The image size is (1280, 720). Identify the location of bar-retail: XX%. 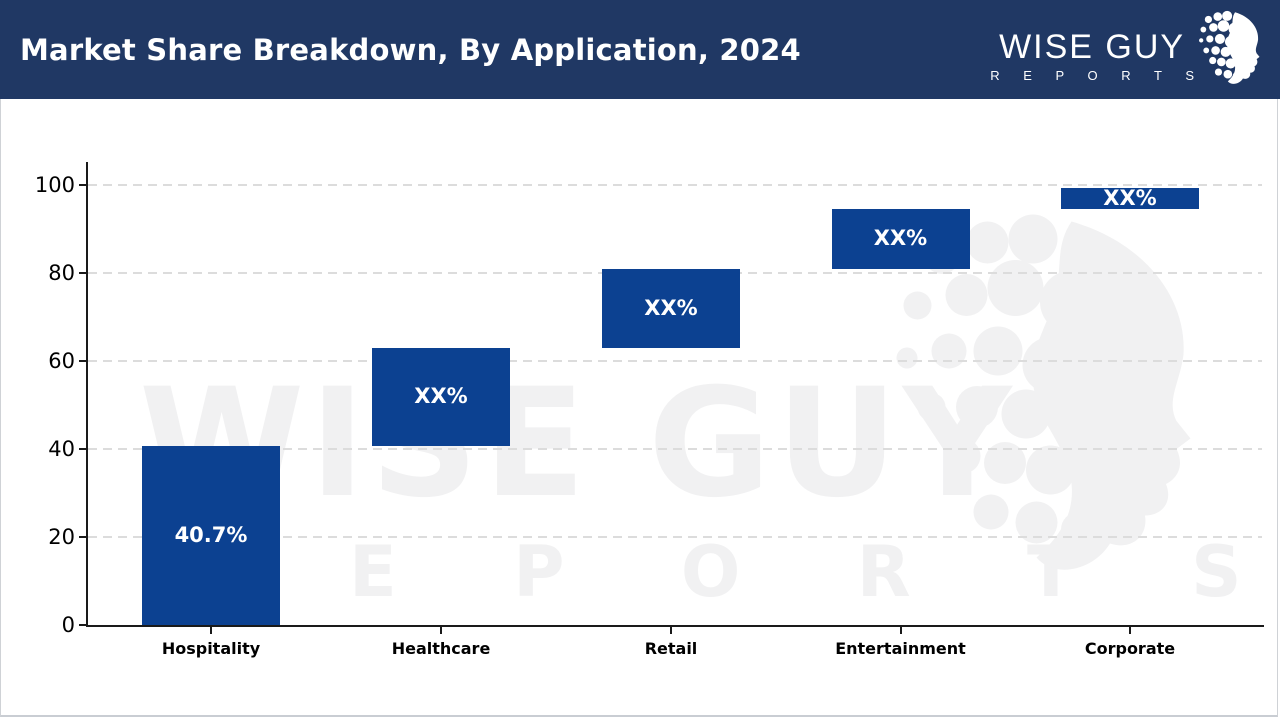
(671, 308).